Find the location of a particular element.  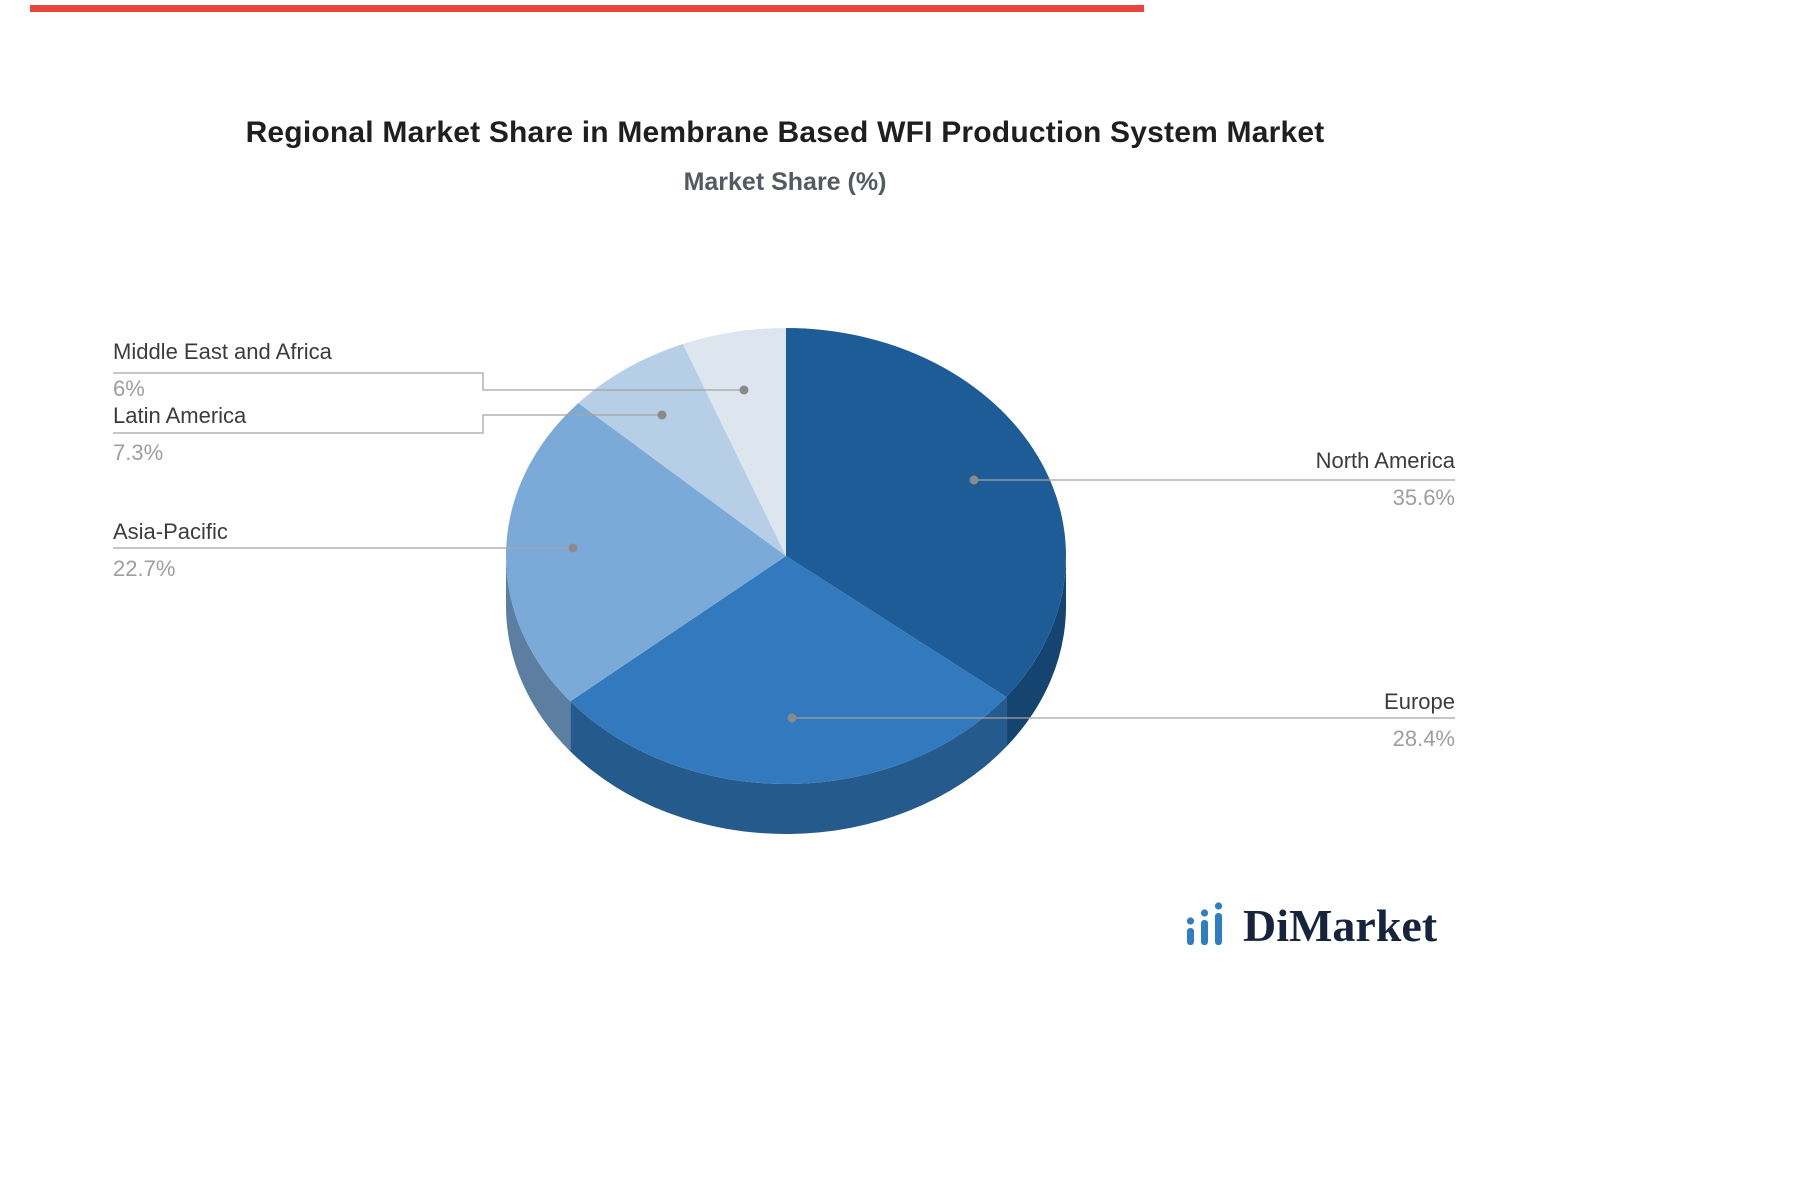

value-europe: 28.4% is located at coordinates (1423, 738).